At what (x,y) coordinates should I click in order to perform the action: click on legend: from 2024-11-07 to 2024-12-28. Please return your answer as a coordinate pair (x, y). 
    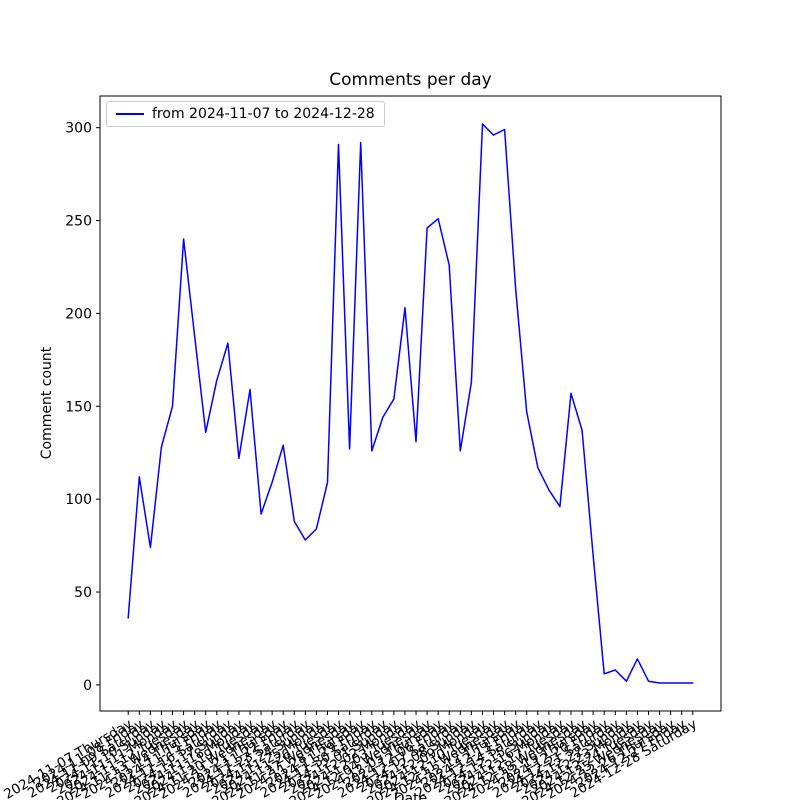
    Looking at the image, I should click on (245, 114).